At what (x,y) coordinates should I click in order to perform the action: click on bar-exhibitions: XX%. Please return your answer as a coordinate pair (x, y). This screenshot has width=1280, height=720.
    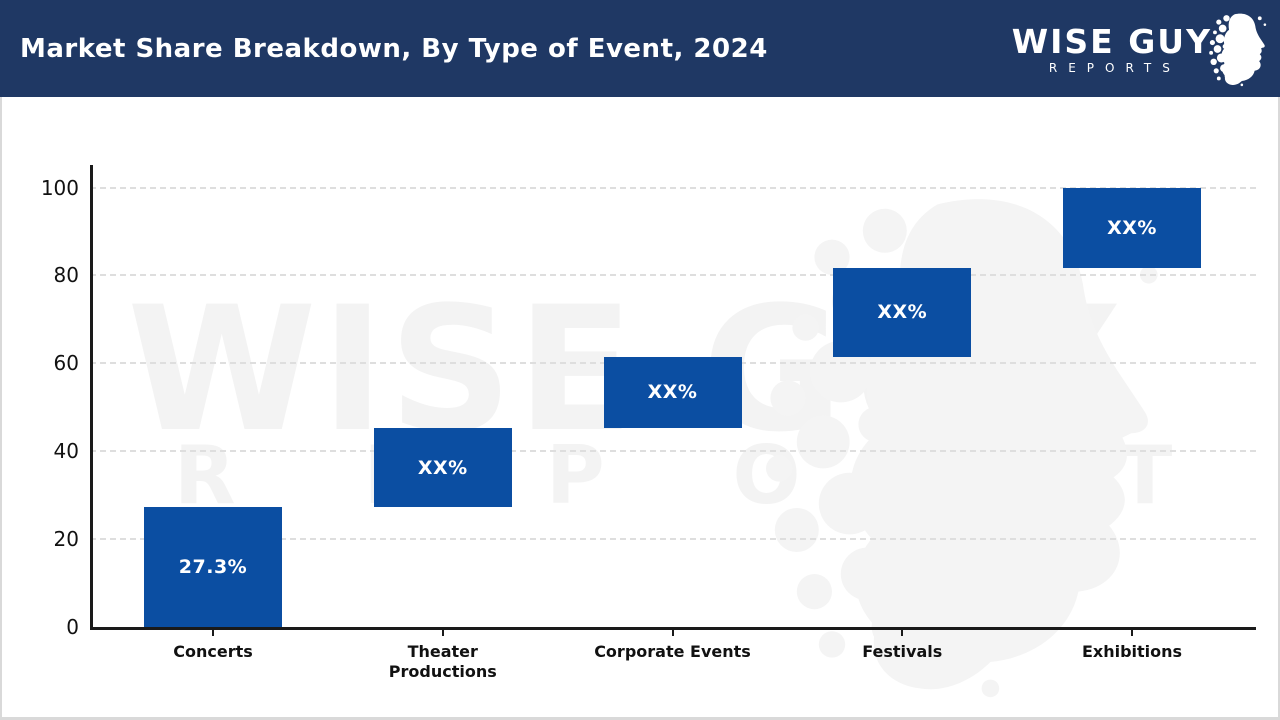
    Looking at the image, I should click on (1132, 227).